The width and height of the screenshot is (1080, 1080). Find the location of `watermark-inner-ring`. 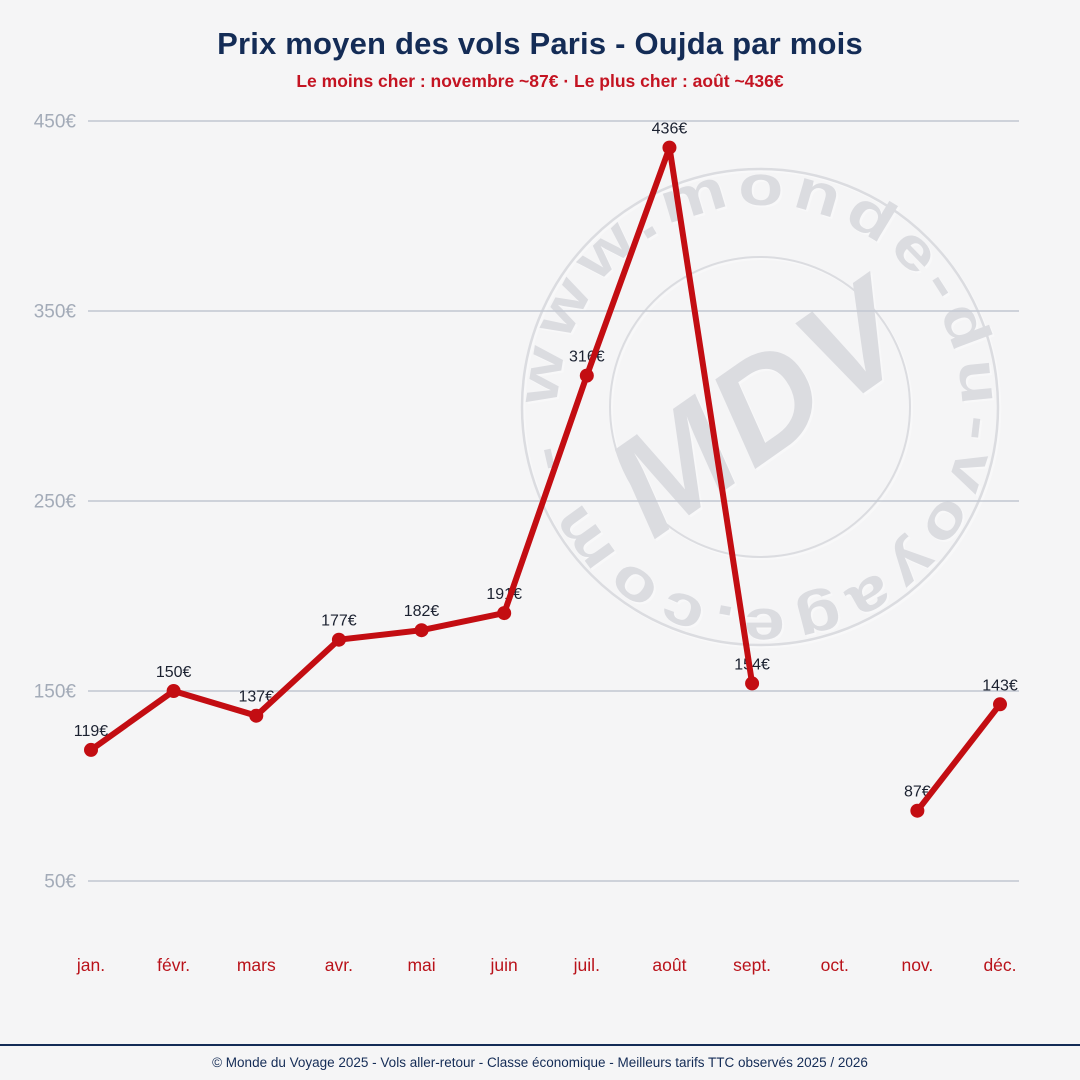

watermark-inner-ring is located at coordinates (760, 407).